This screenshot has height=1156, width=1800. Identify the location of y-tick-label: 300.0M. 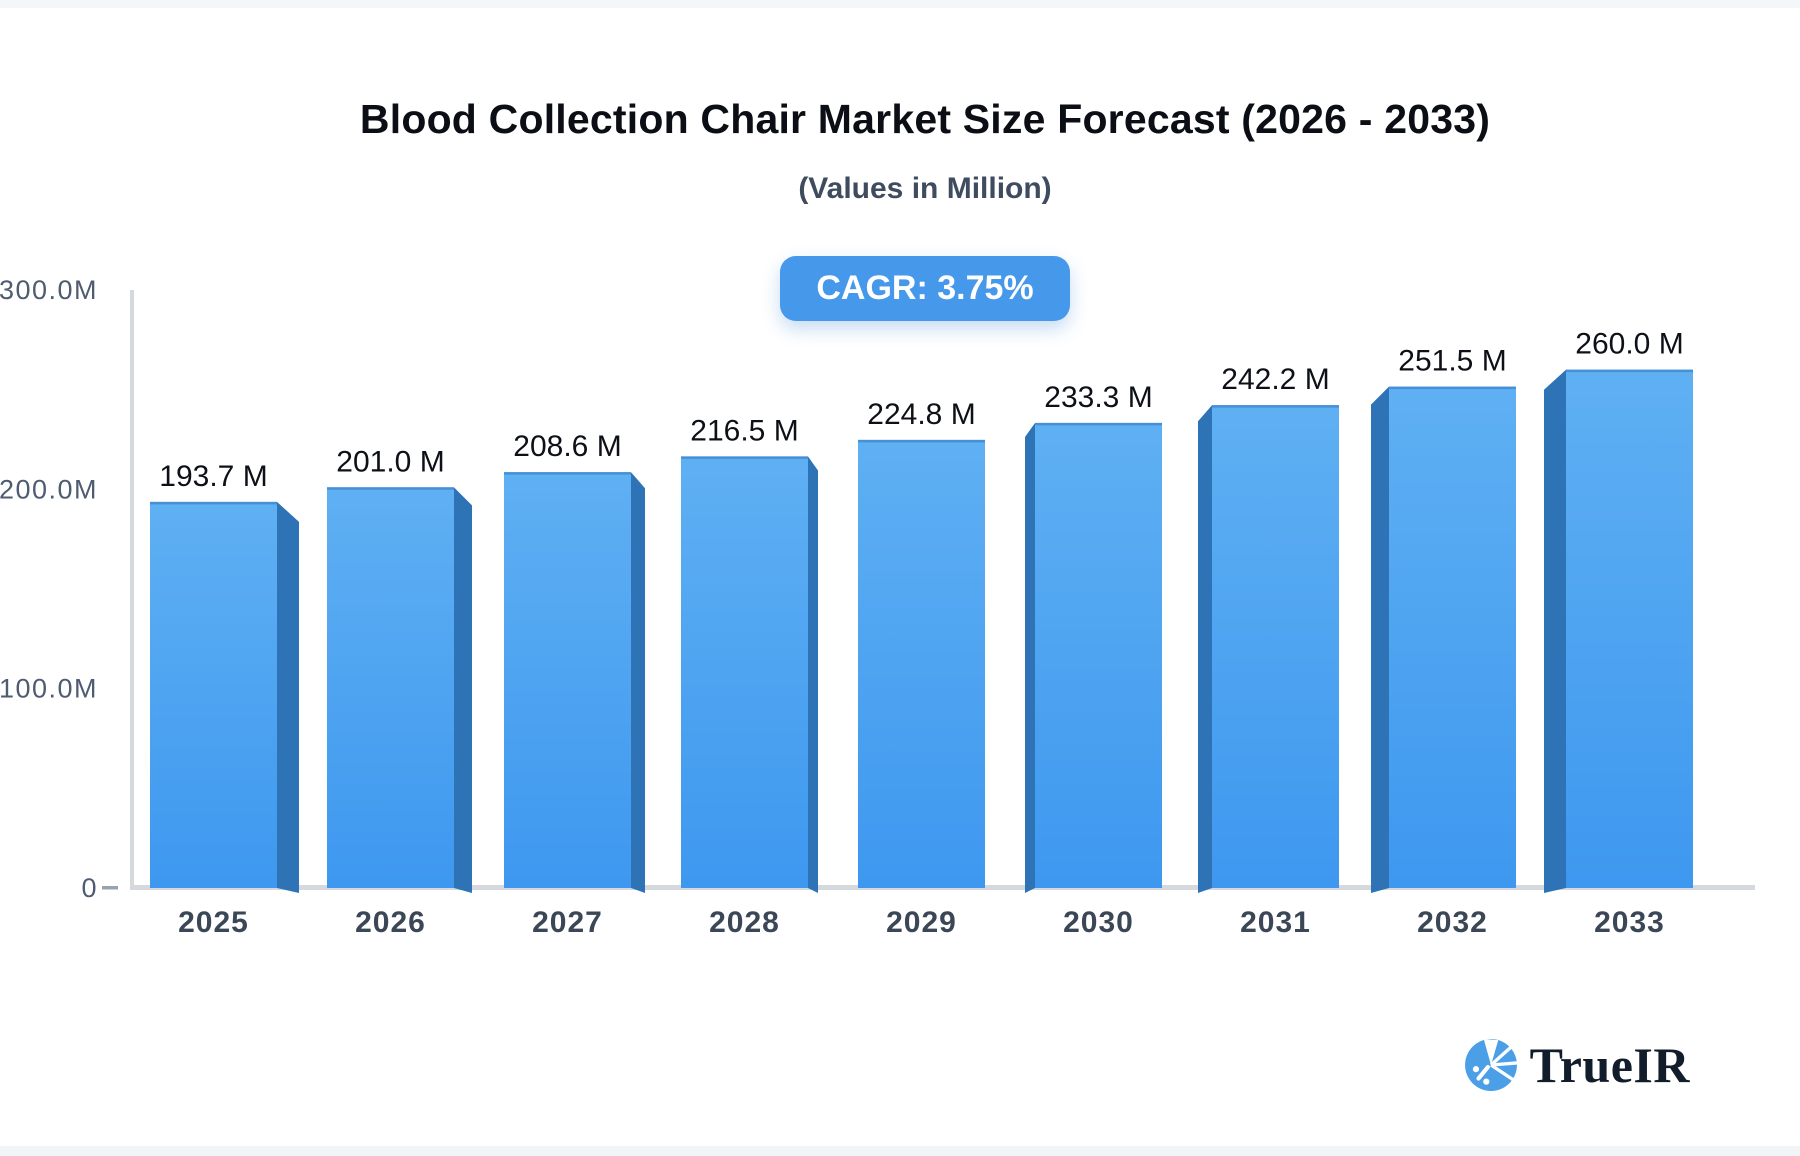
(49, 290).